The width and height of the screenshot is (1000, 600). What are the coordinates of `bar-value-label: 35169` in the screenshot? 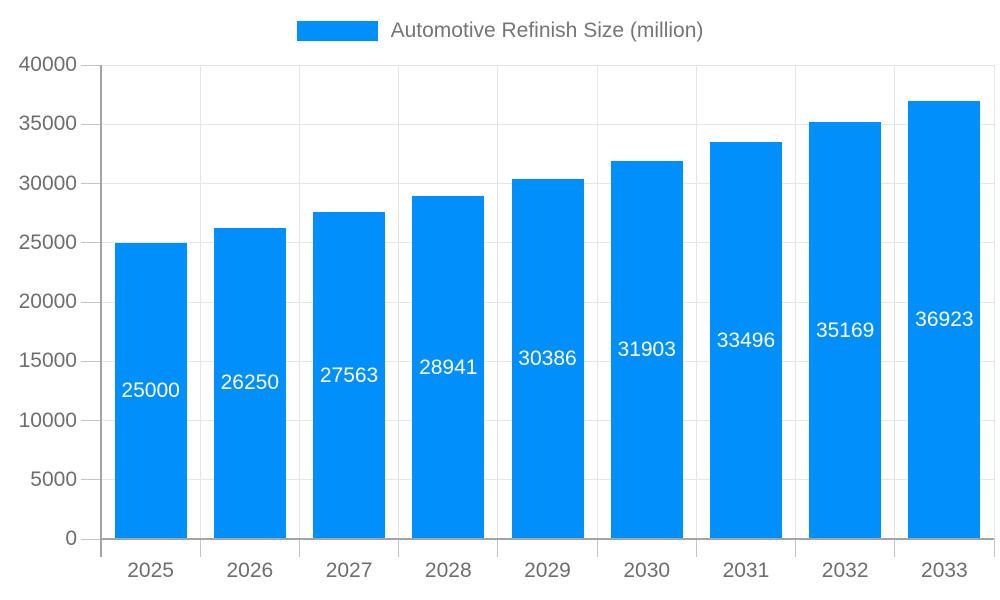 It's located at (845, 330).